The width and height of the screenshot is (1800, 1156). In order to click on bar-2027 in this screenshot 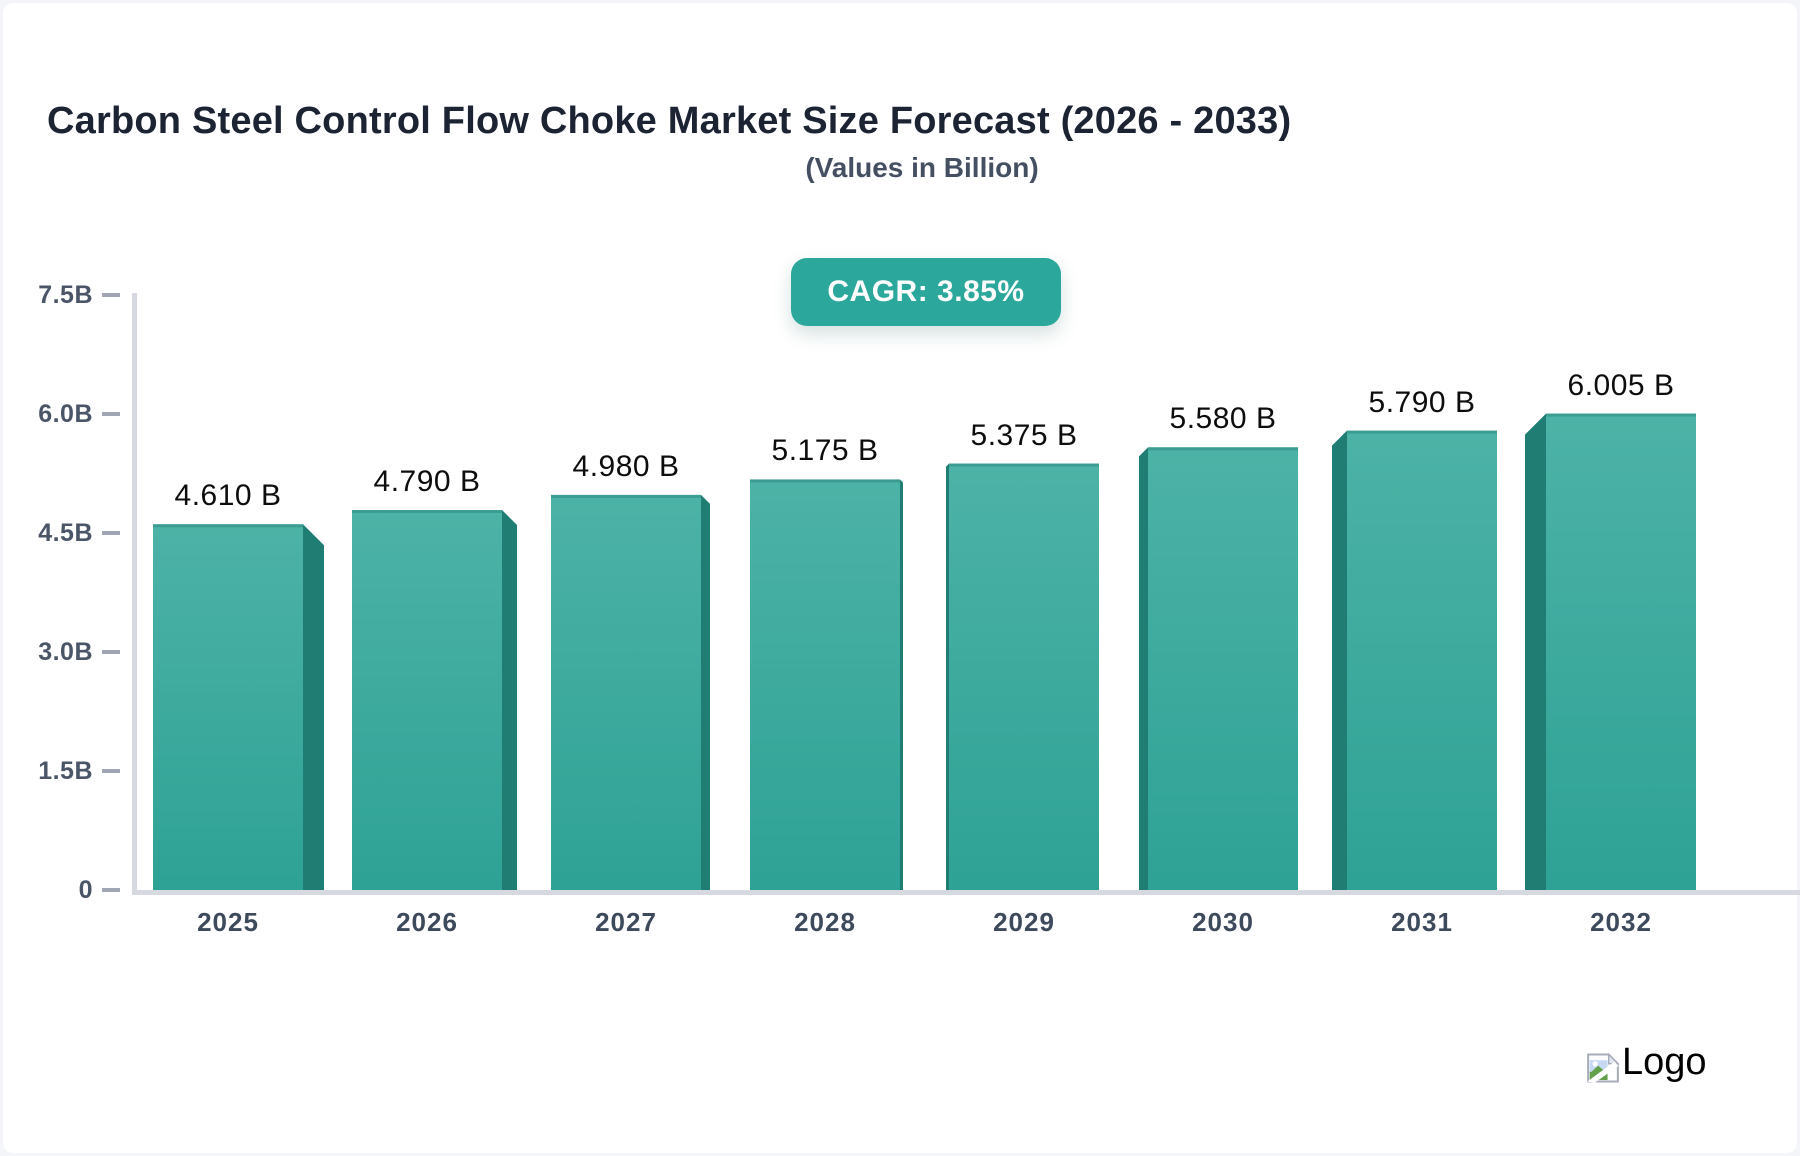, I will do `click(626, 692)`.